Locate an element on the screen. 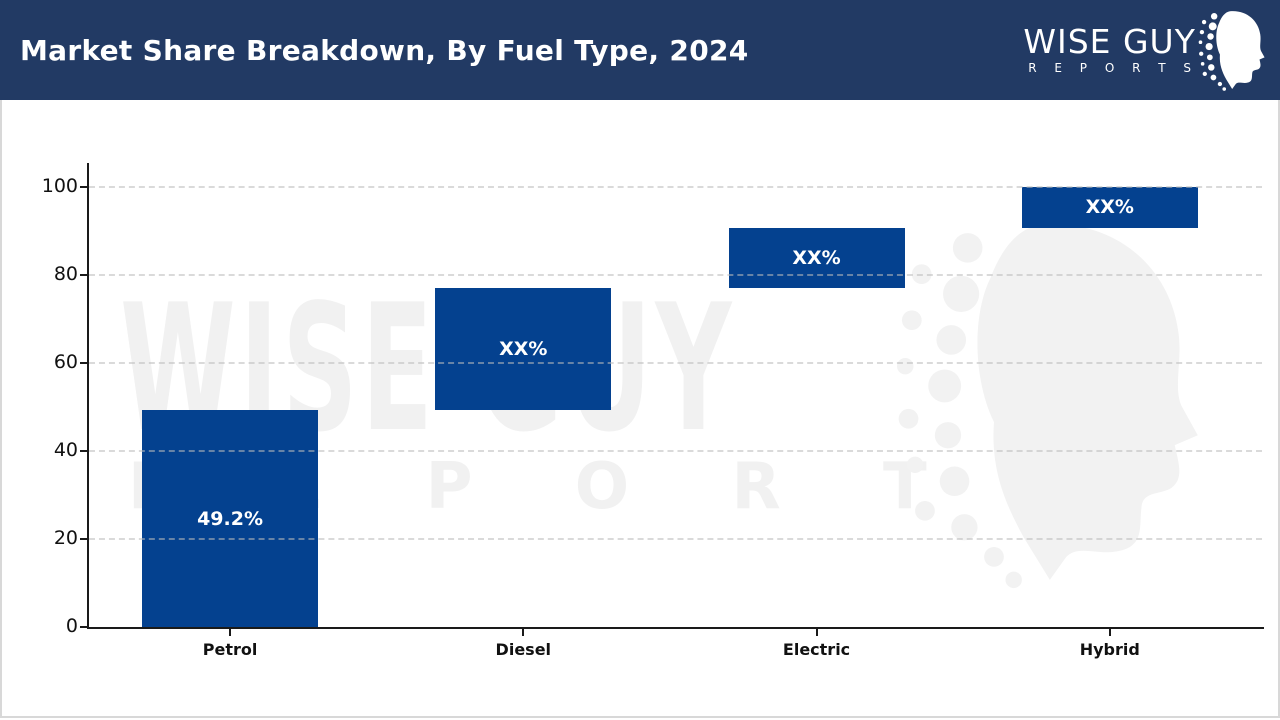 The width and height of the screenshot is (1280, 720). category-label-electric: Electric is located at coordinates (816, 649).